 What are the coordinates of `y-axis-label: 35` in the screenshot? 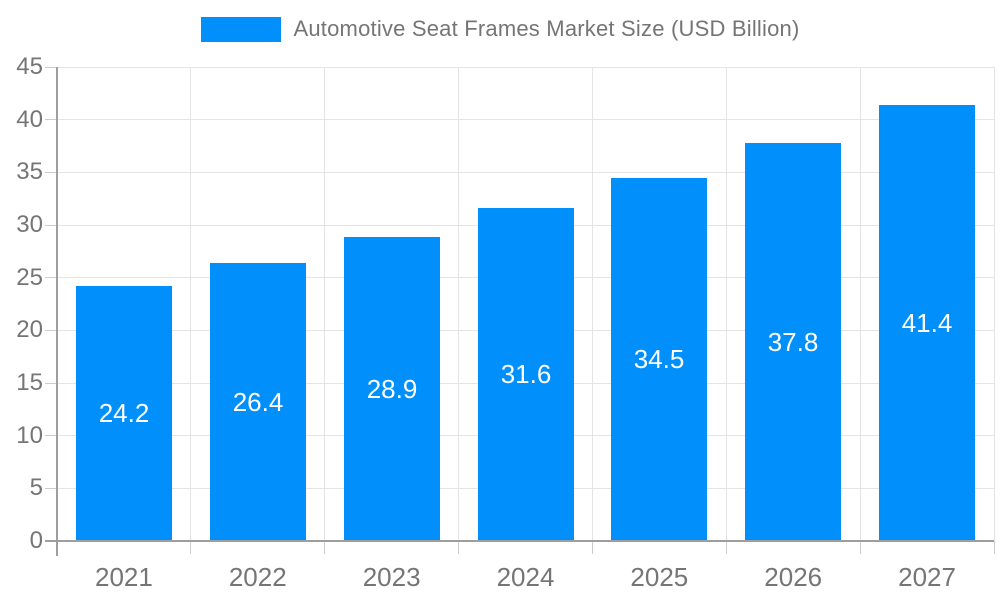 It's located at (29, 172).